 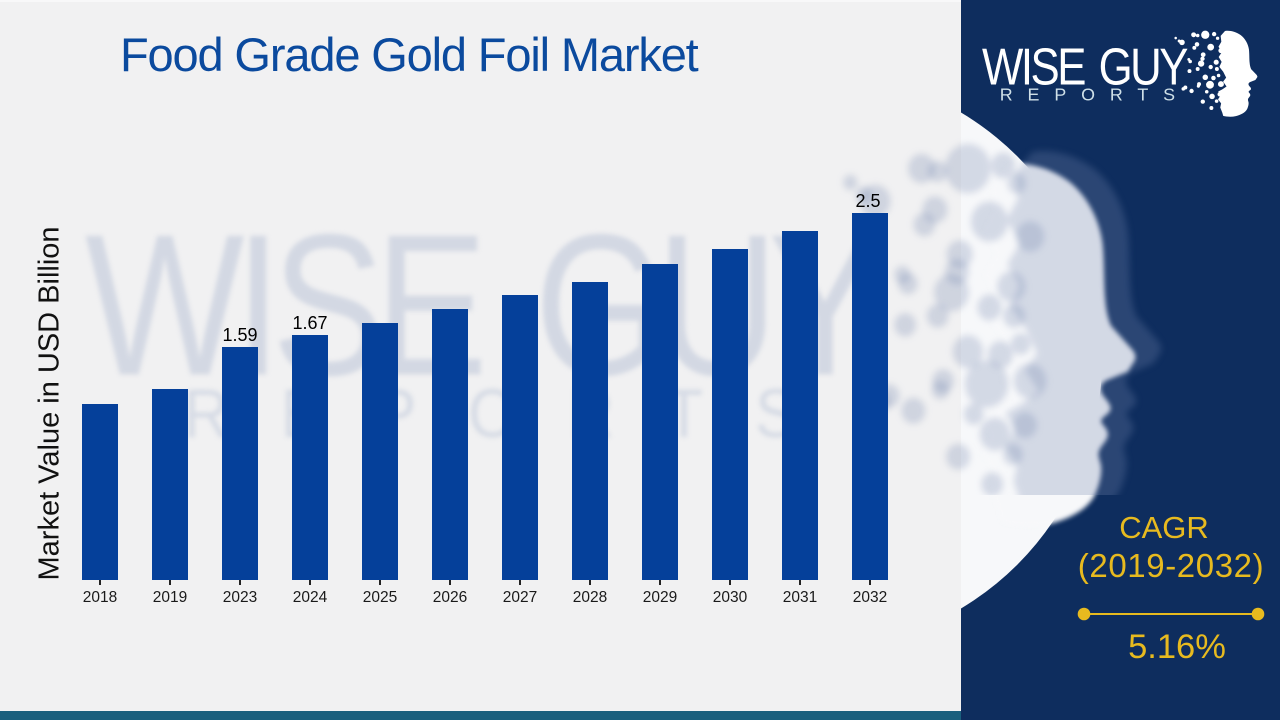 I want to click on svg-text: WISE GUY, so click(x=1085, y=67).